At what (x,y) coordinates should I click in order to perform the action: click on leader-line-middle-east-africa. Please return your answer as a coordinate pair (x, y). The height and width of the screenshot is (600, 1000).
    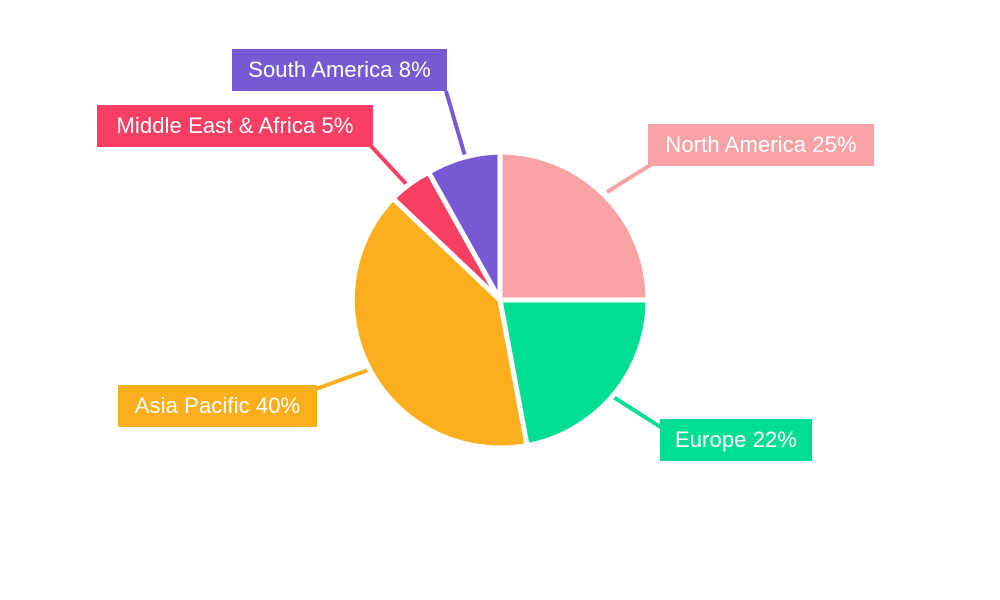
    Looking at the image, I should click on (390, 166).